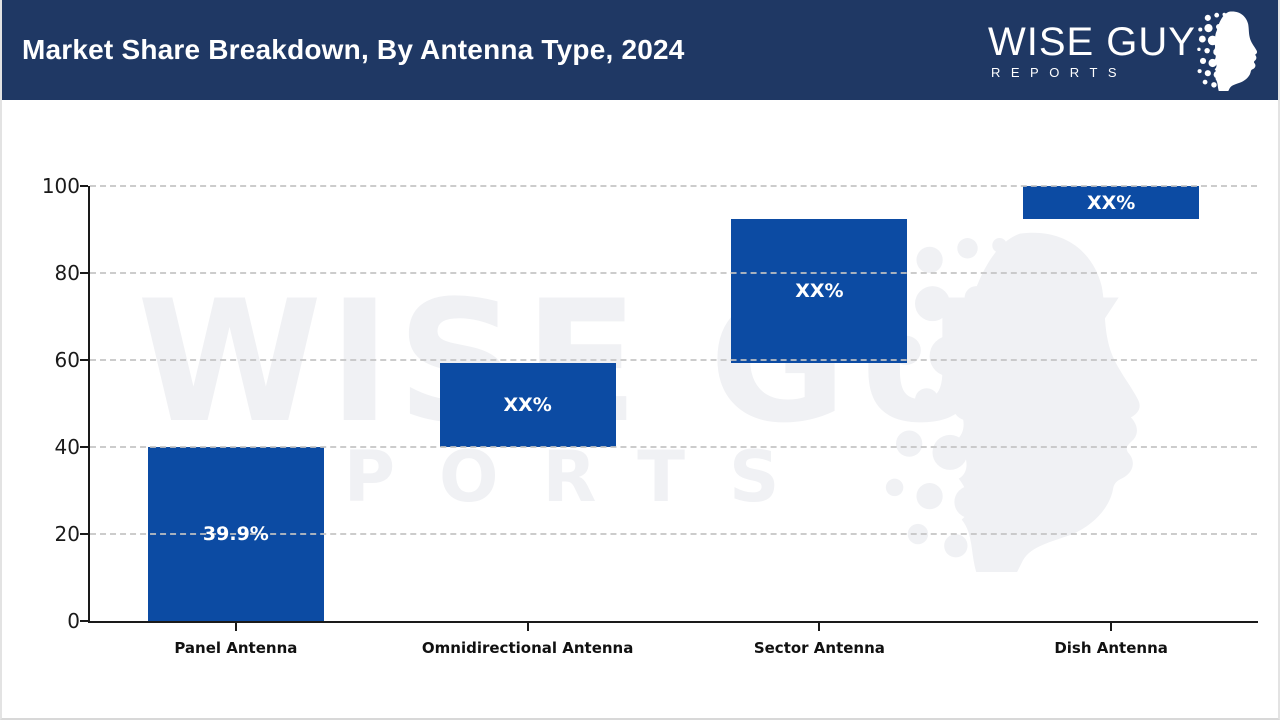  I want to click on wiseguy-logo: WISE GUY REPORTS, so click(1126, 50).